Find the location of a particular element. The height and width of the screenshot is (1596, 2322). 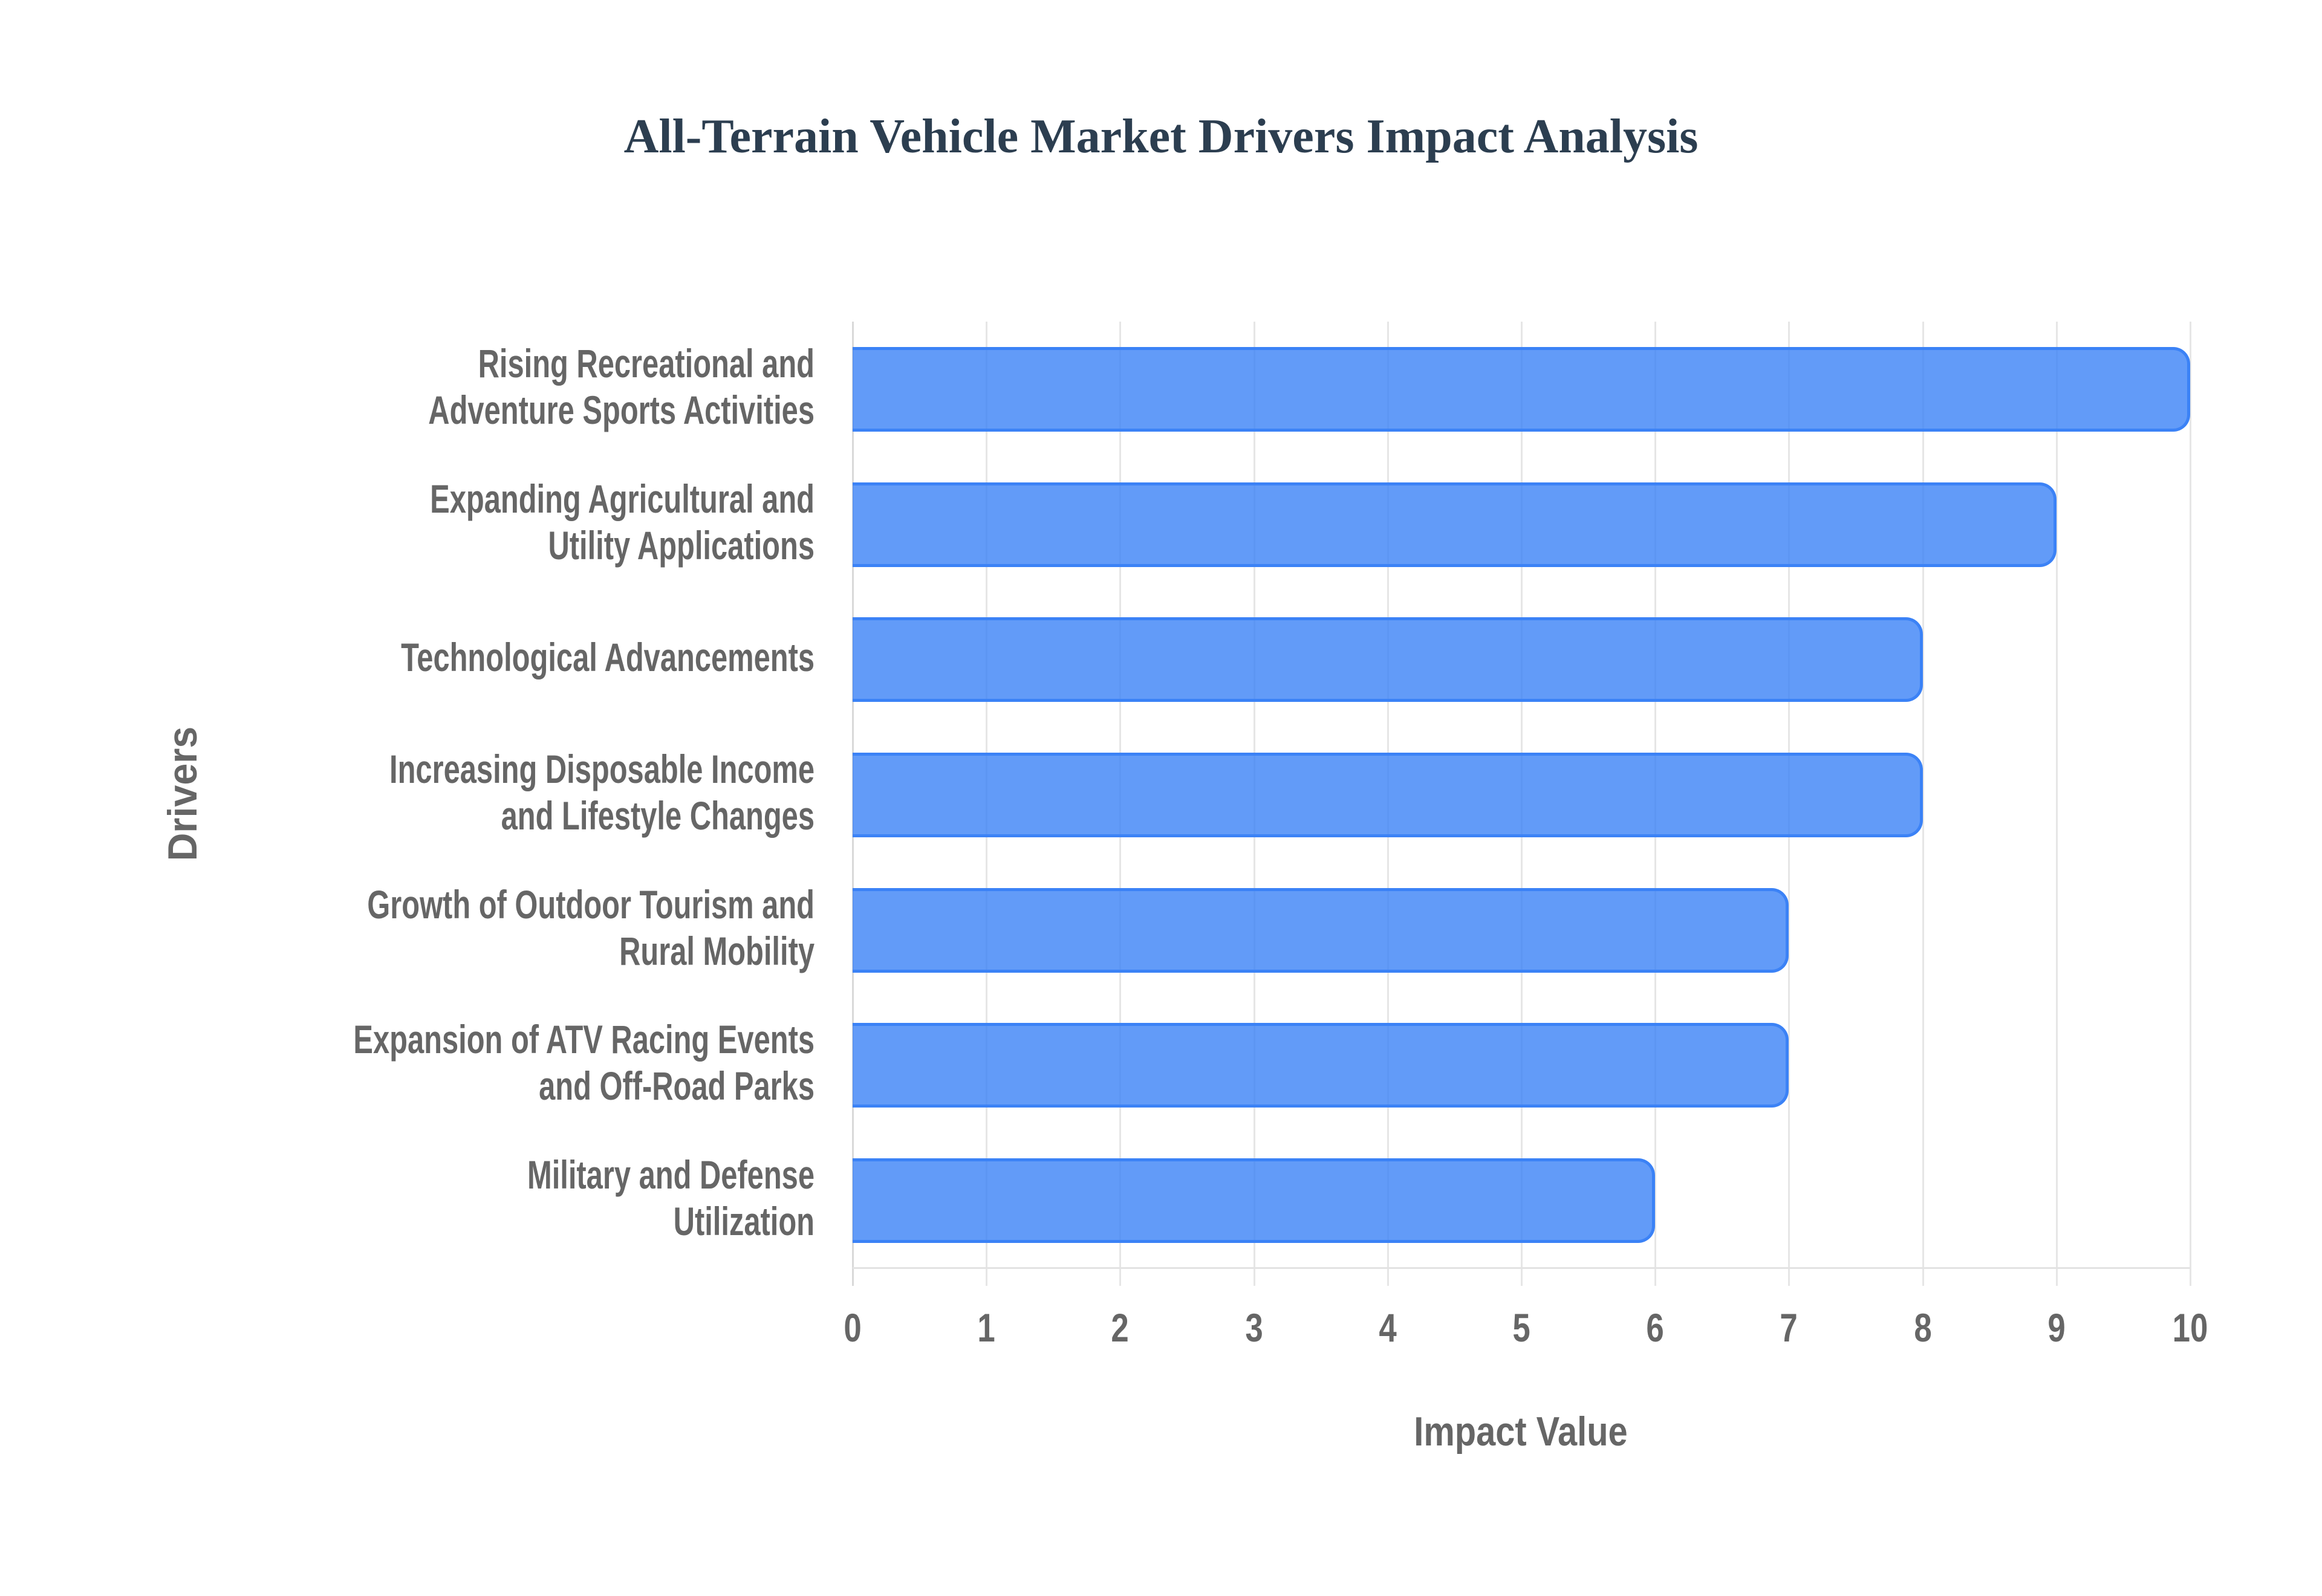

x-tick-label: 2 is located at coordinates (1120, 1327).